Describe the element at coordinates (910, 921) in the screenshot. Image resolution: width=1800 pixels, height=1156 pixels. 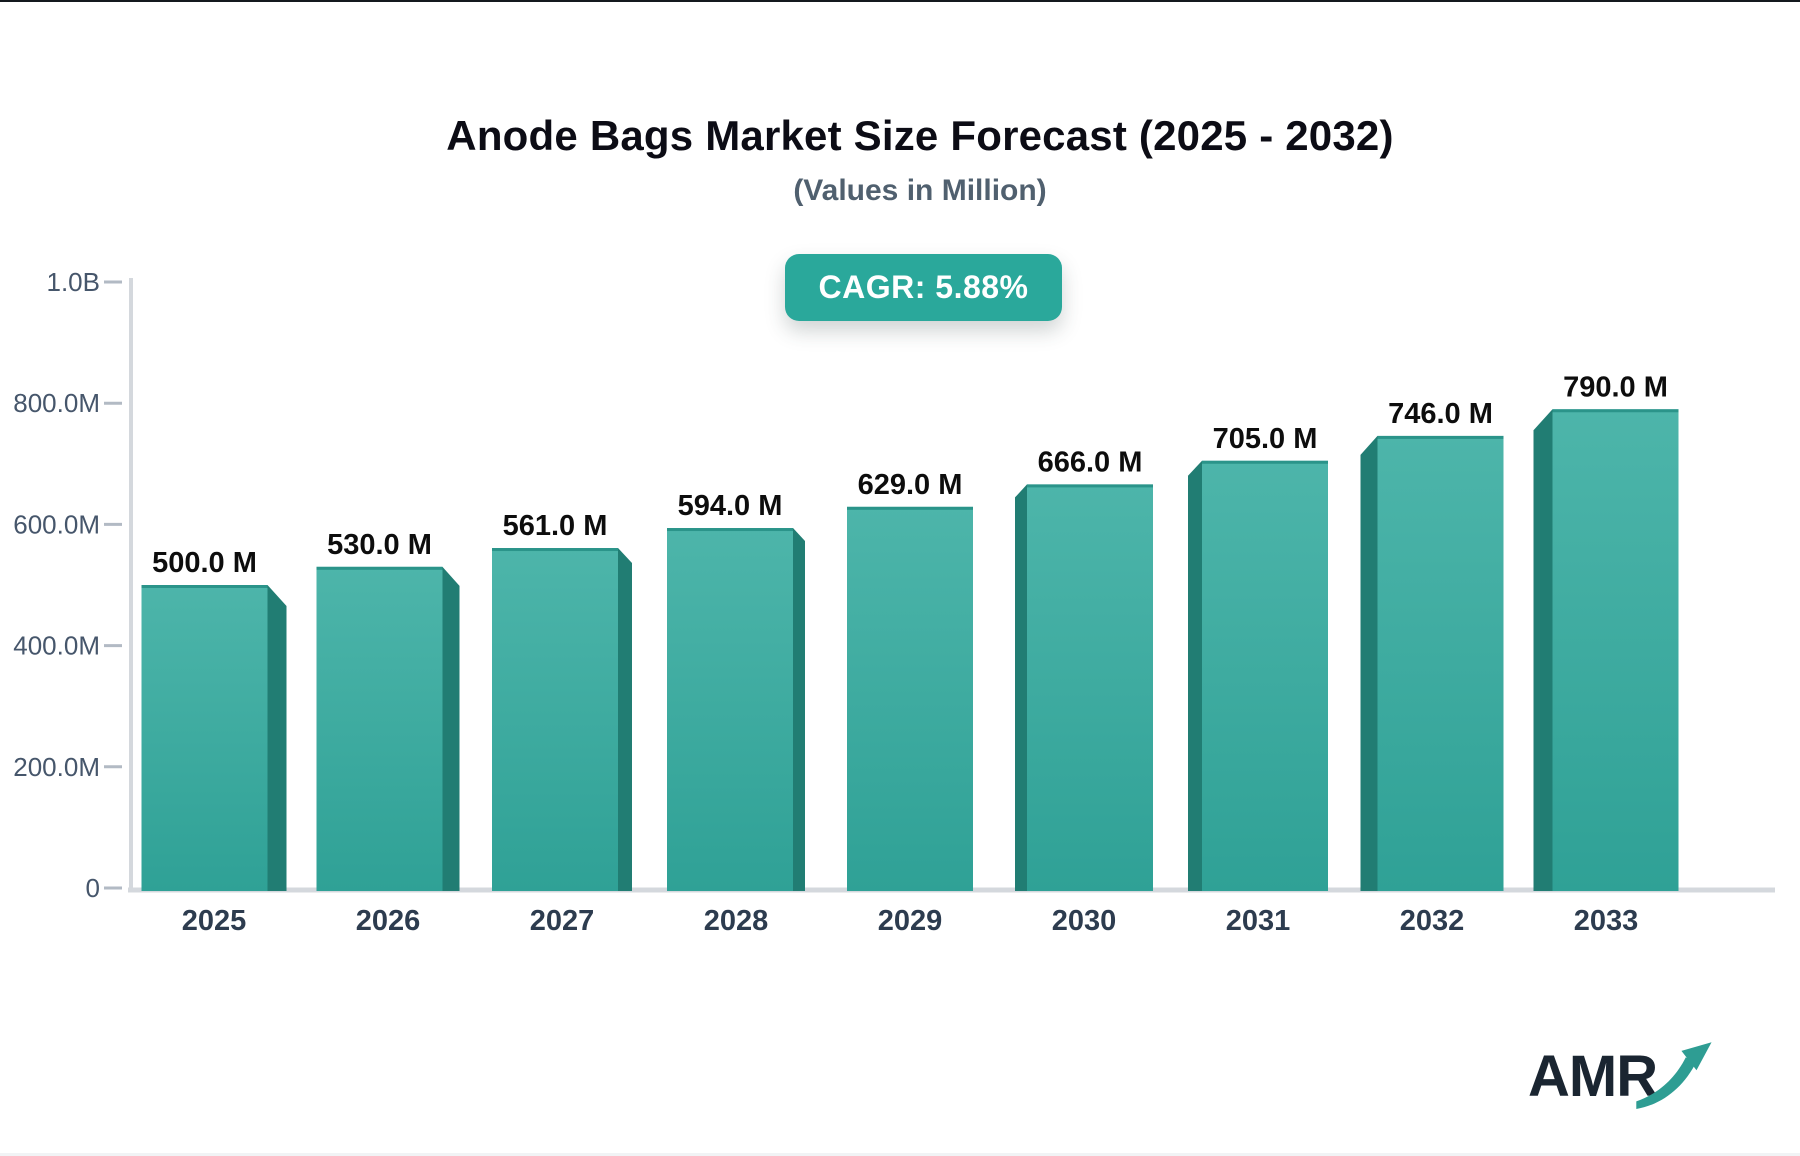
I see `x-axis-label: 2029` at that location.